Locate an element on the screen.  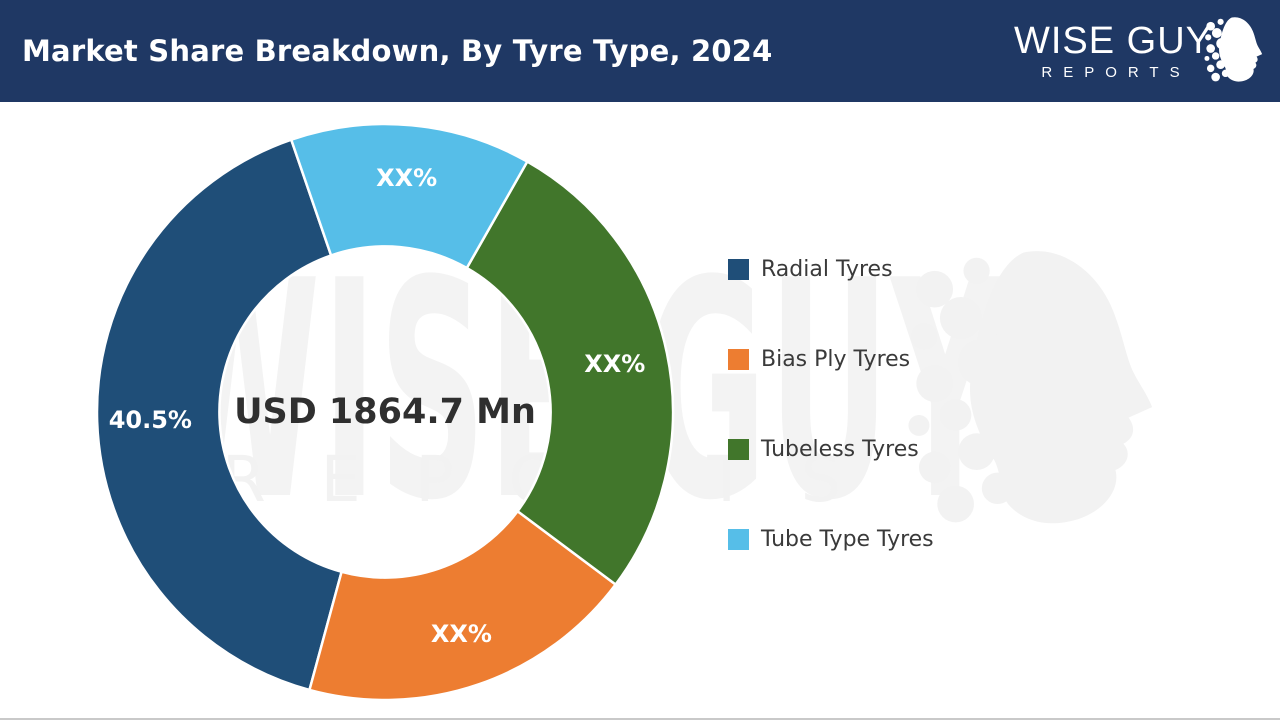
legend-swatch-radial-tyres is located at coordinates (738, 269).